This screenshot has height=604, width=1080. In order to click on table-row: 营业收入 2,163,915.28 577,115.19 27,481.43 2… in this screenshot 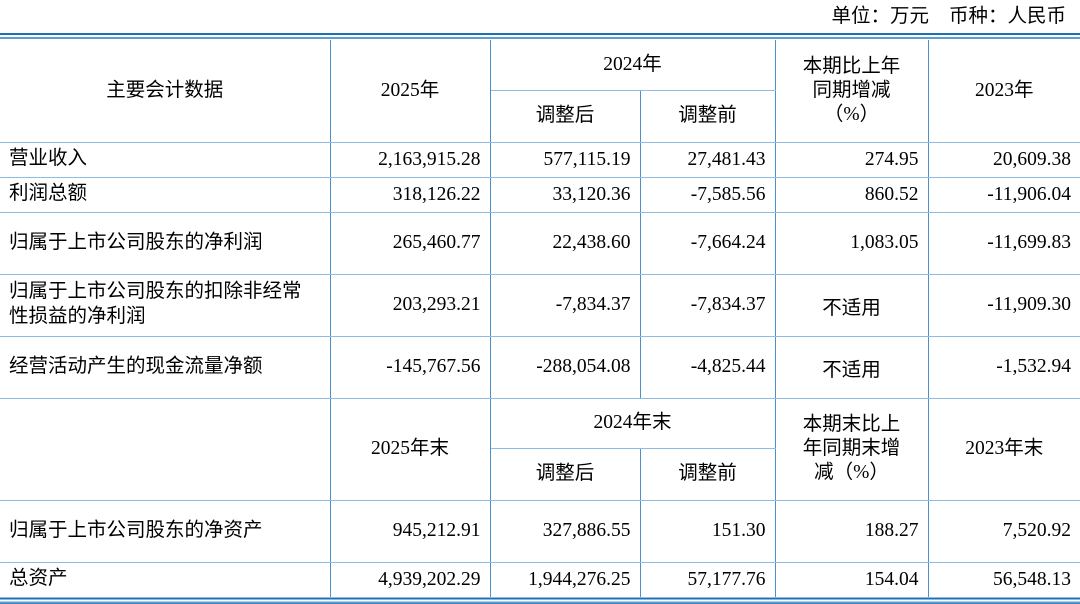, I will do `click(540, 159)`.